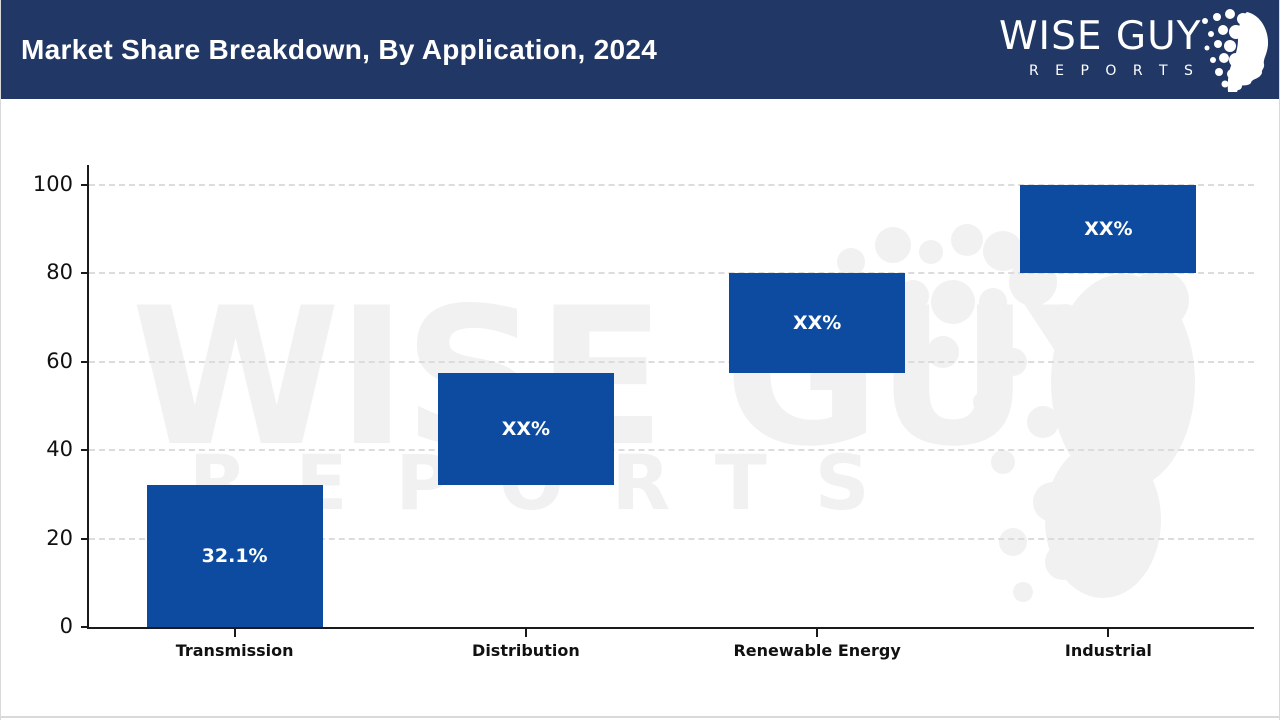 The width and height of the screenshot is (1280, 720). I want to click on wise-guy-reports-logo: WISE GUY R E P O R T S, so click(1134, 50).